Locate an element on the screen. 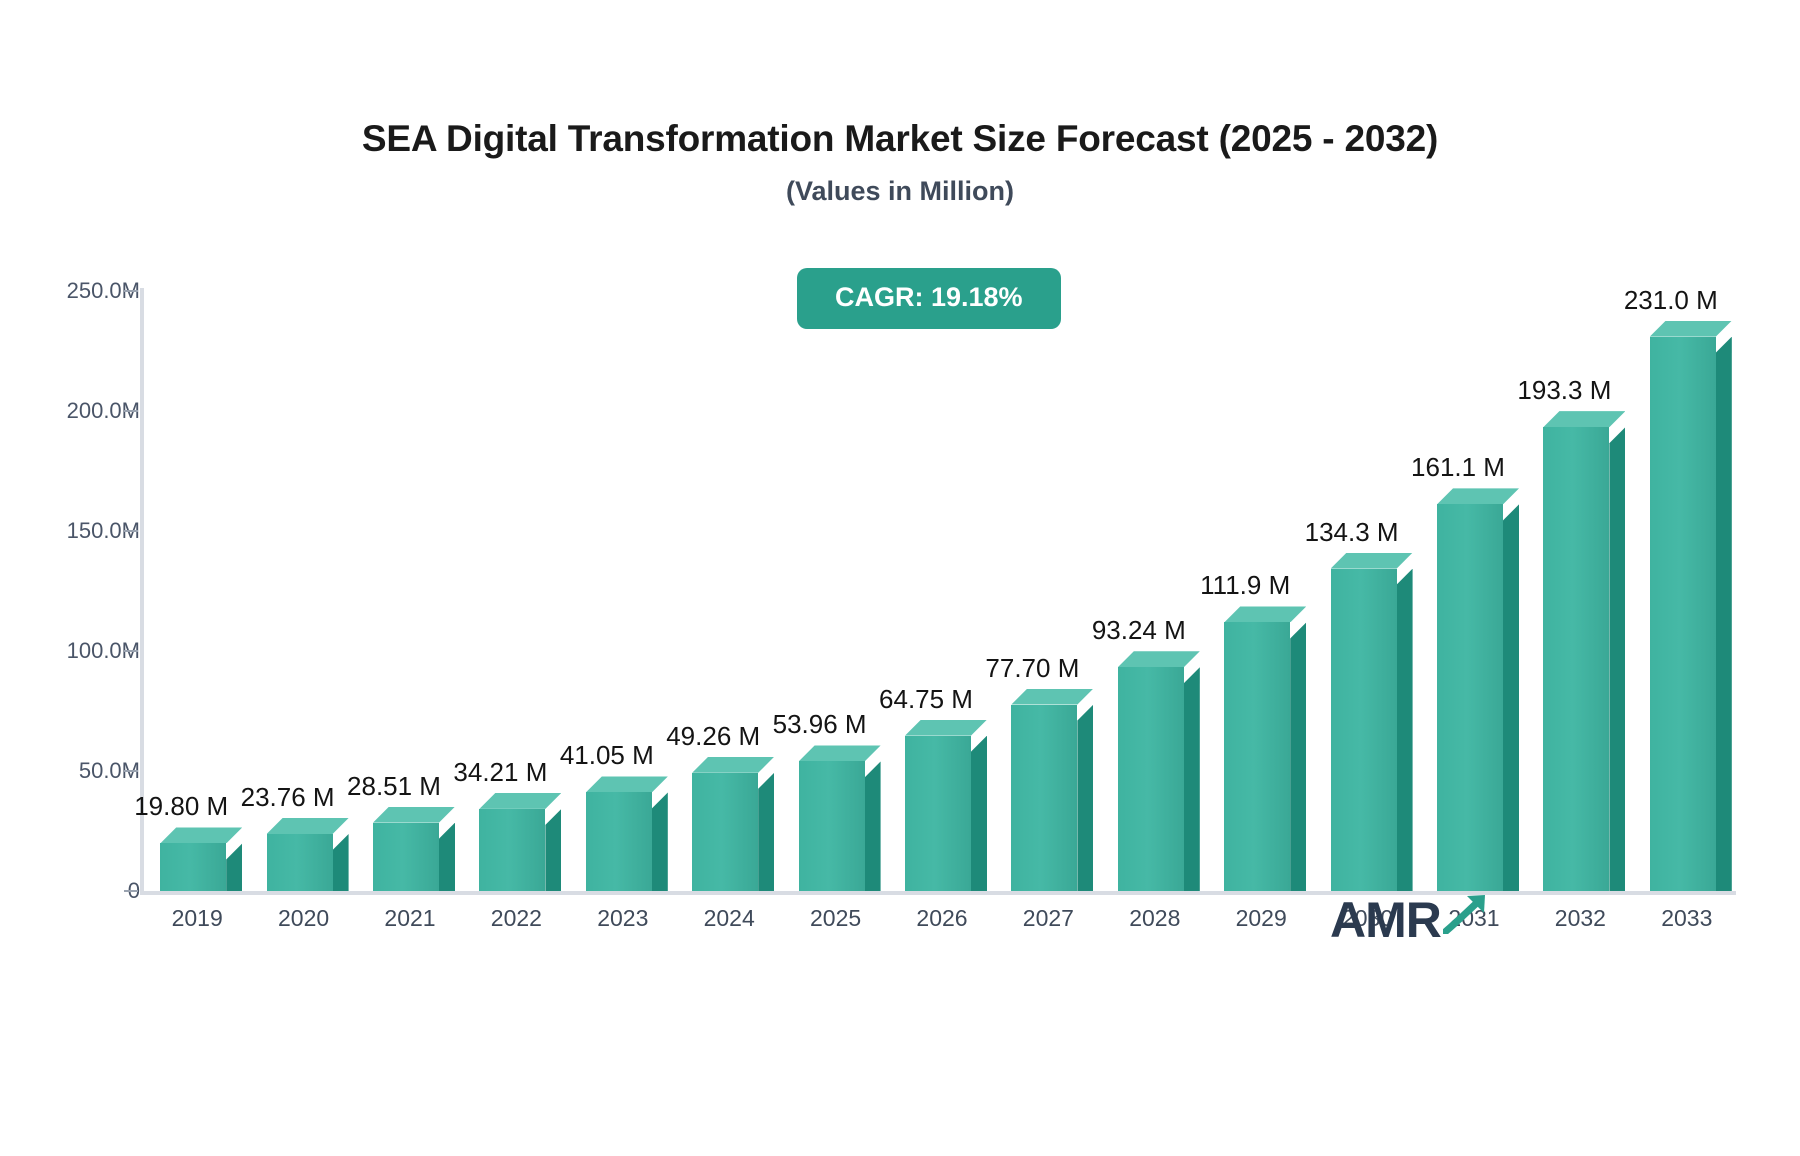 This screenshot has width=1800, height=1156. y-axis-tick-label: 0 is located at coordinates (133, 890).